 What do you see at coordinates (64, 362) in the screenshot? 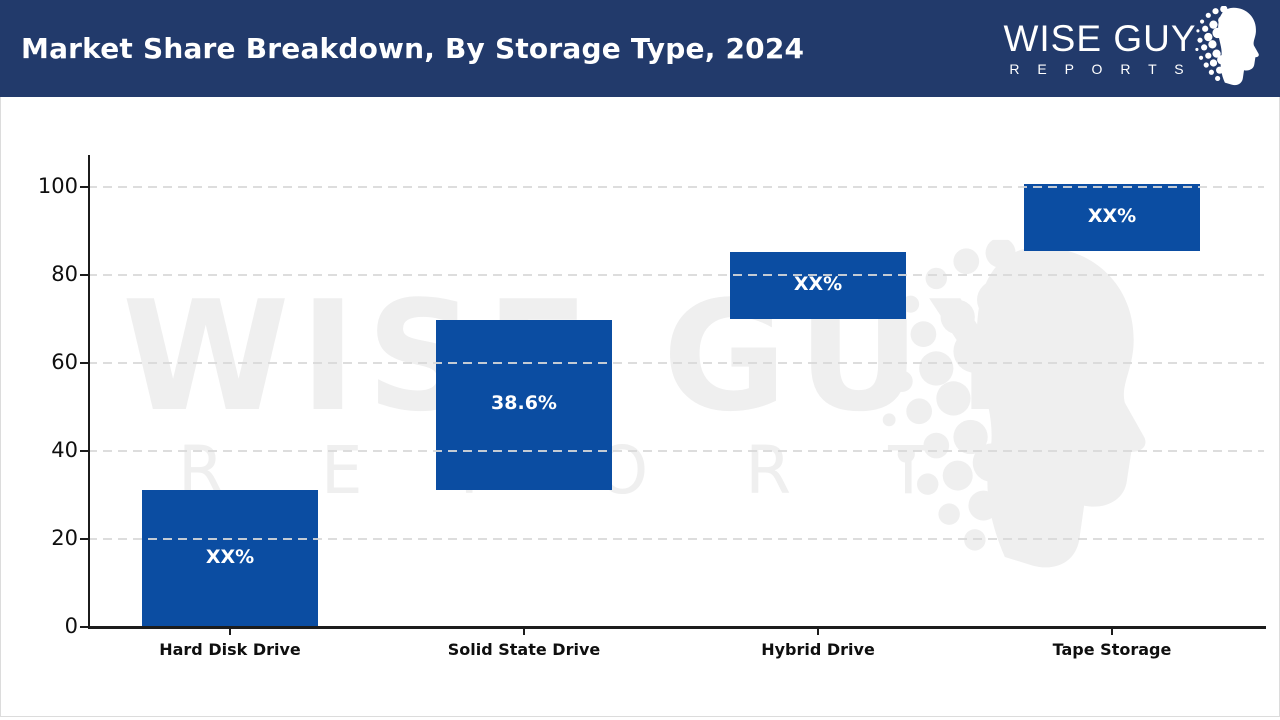
I see `y-tick-label: 60` at bounding box center [64, 362].